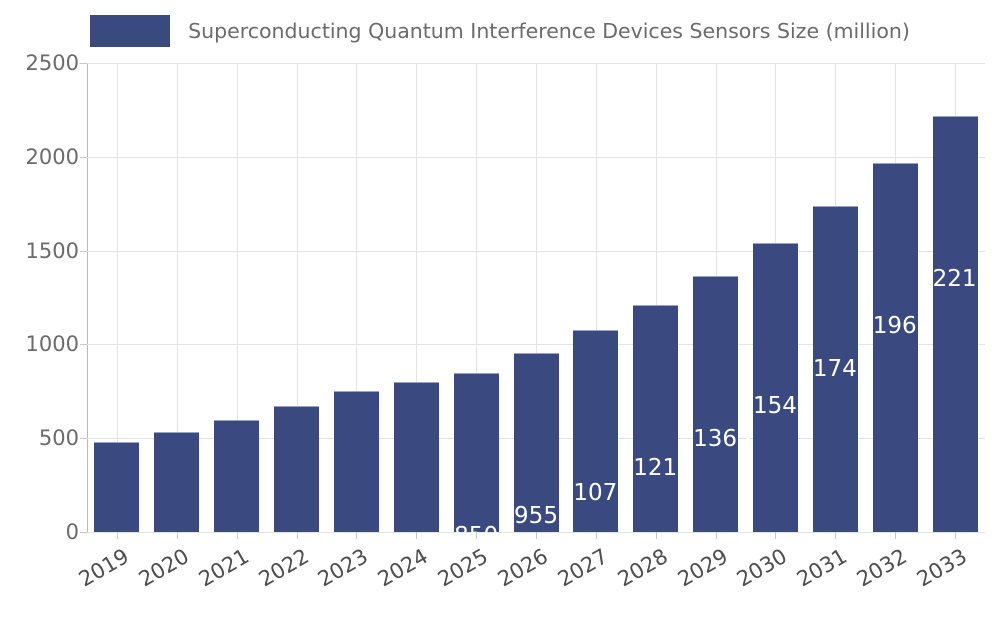 Image resolution: width=1000 pixels, height=627 pixels. What do you see at coordinates (236, 582) in the screenshot?
I see `bar-value-label: 598` at bounding box center [236, 582].